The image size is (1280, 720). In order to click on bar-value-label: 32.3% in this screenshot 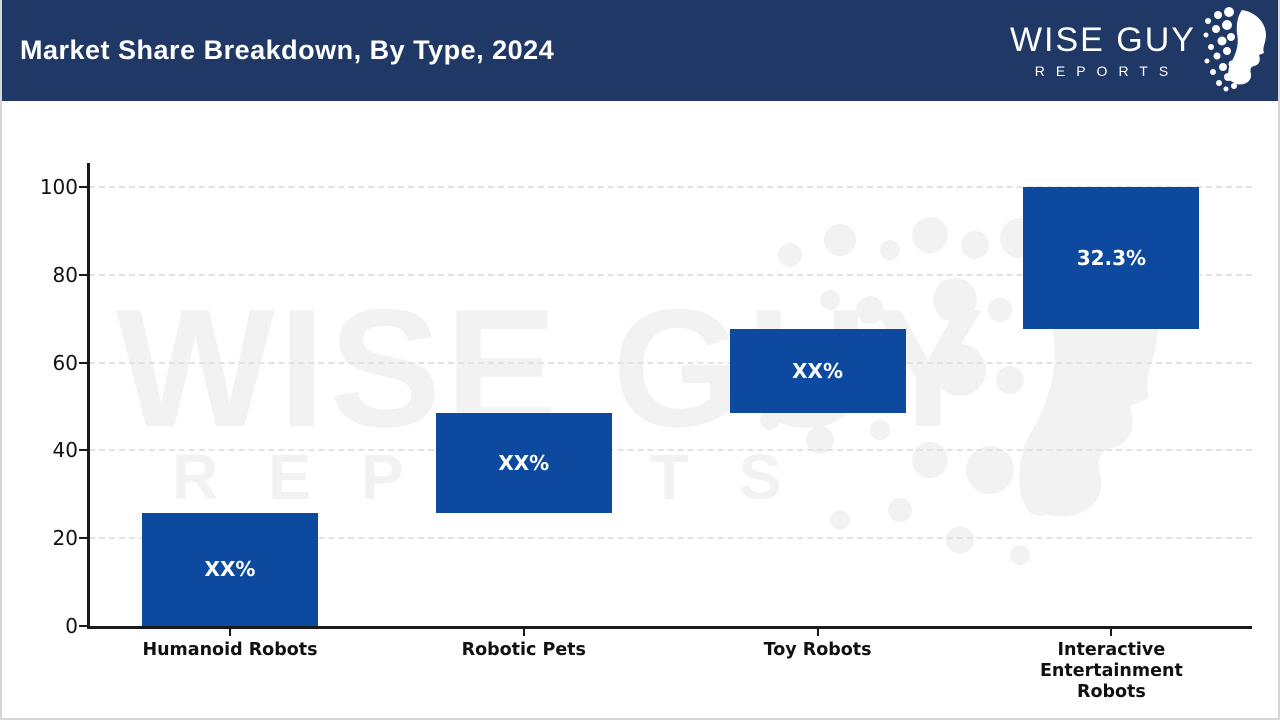, I will do `click(1111, 257)`.